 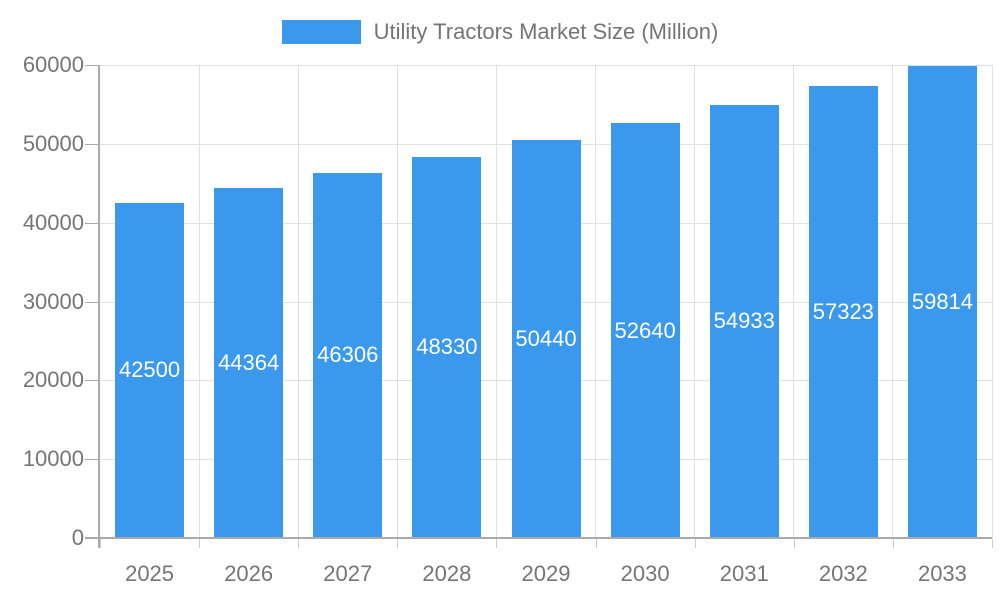 I want to click on bar-value-label: 44364, so click(x=249, y=363).